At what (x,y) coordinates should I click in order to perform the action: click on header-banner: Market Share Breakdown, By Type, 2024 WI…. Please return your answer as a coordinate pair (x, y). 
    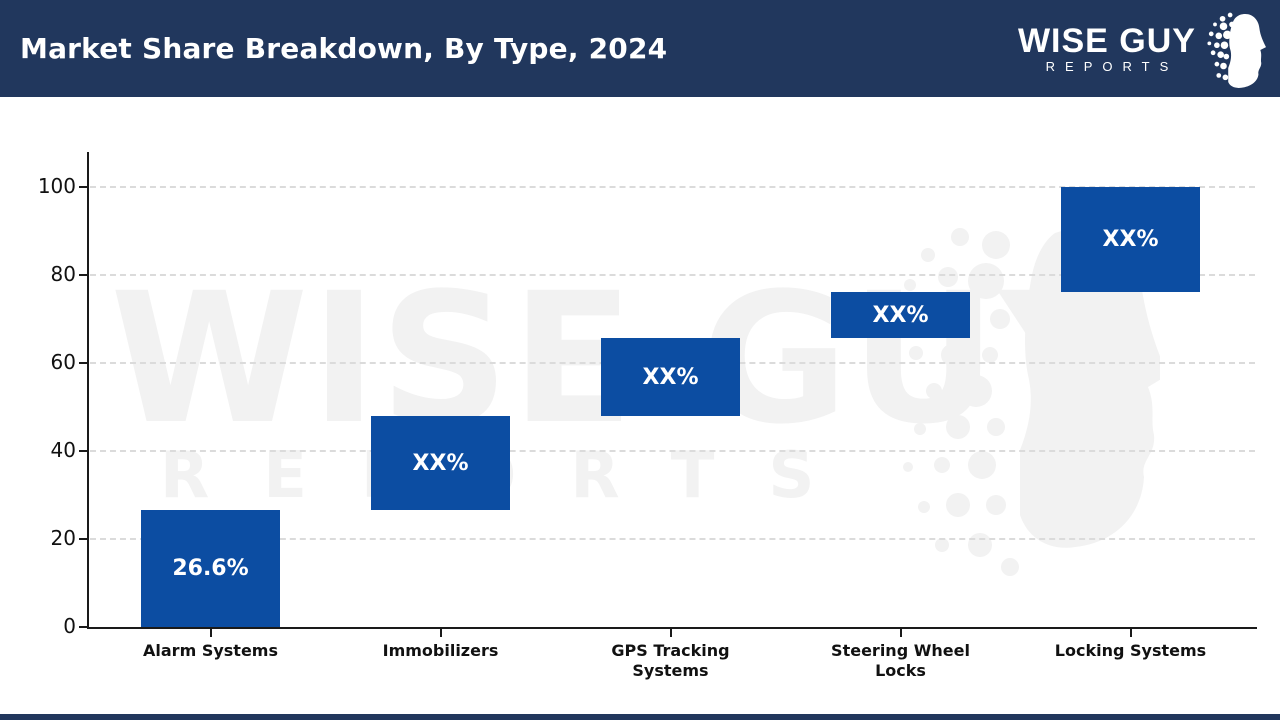
    Looking at the image, I should click on (640, 48).